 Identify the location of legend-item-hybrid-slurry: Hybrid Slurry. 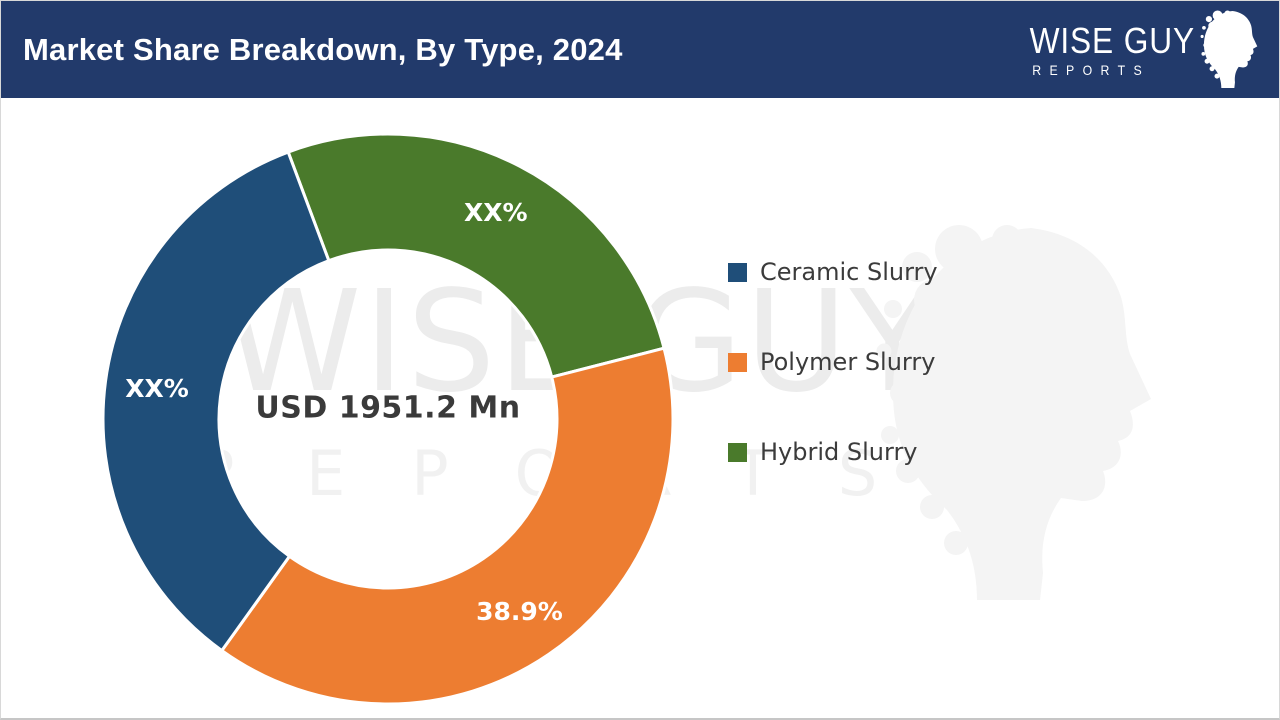
(833, 452).